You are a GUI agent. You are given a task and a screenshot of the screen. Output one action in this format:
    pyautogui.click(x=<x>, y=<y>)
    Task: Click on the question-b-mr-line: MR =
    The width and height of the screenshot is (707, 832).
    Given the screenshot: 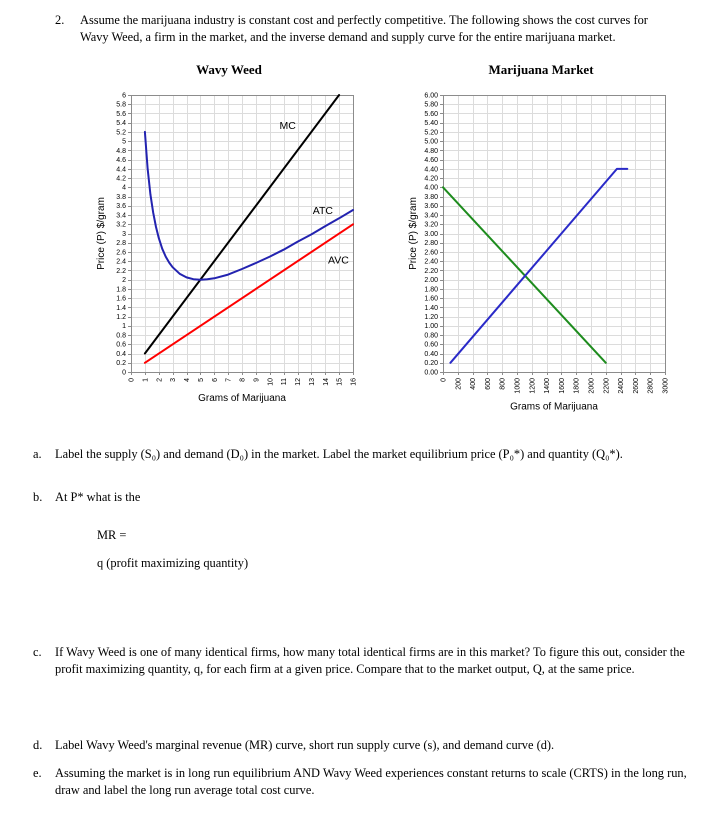 What is the action you would take?
    pyautogui.click(x=112, y=535)
    